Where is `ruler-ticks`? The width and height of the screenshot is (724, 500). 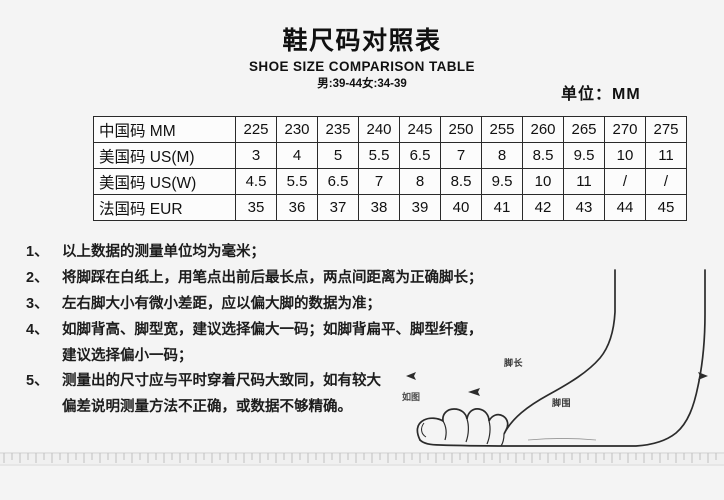
ruler-ticks is located at coordinates (360, 458).